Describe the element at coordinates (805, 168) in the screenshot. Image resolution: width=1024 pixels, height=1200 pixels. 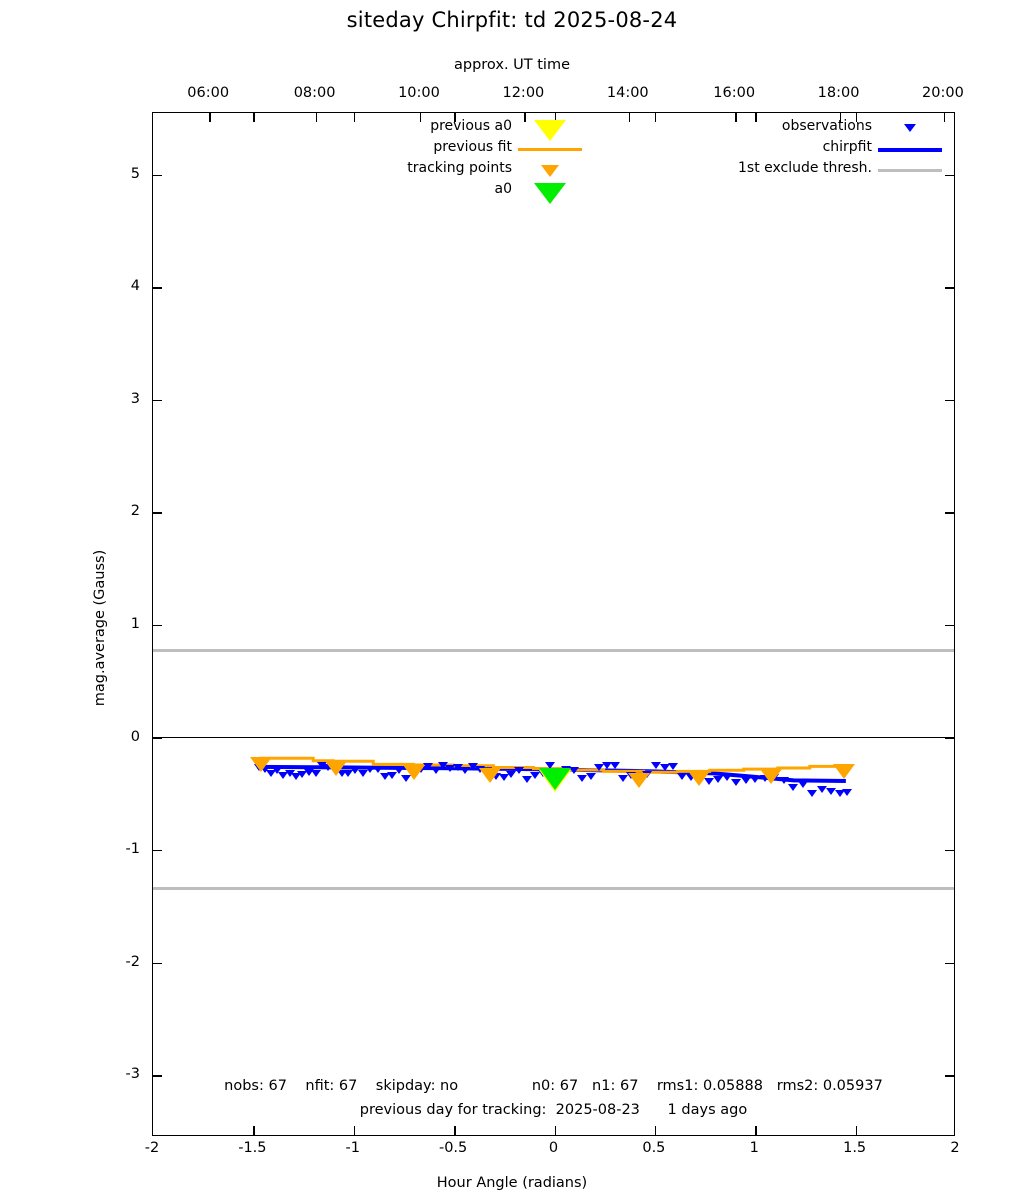
I see `legend-label: 1st exclude thresh.` at that location.